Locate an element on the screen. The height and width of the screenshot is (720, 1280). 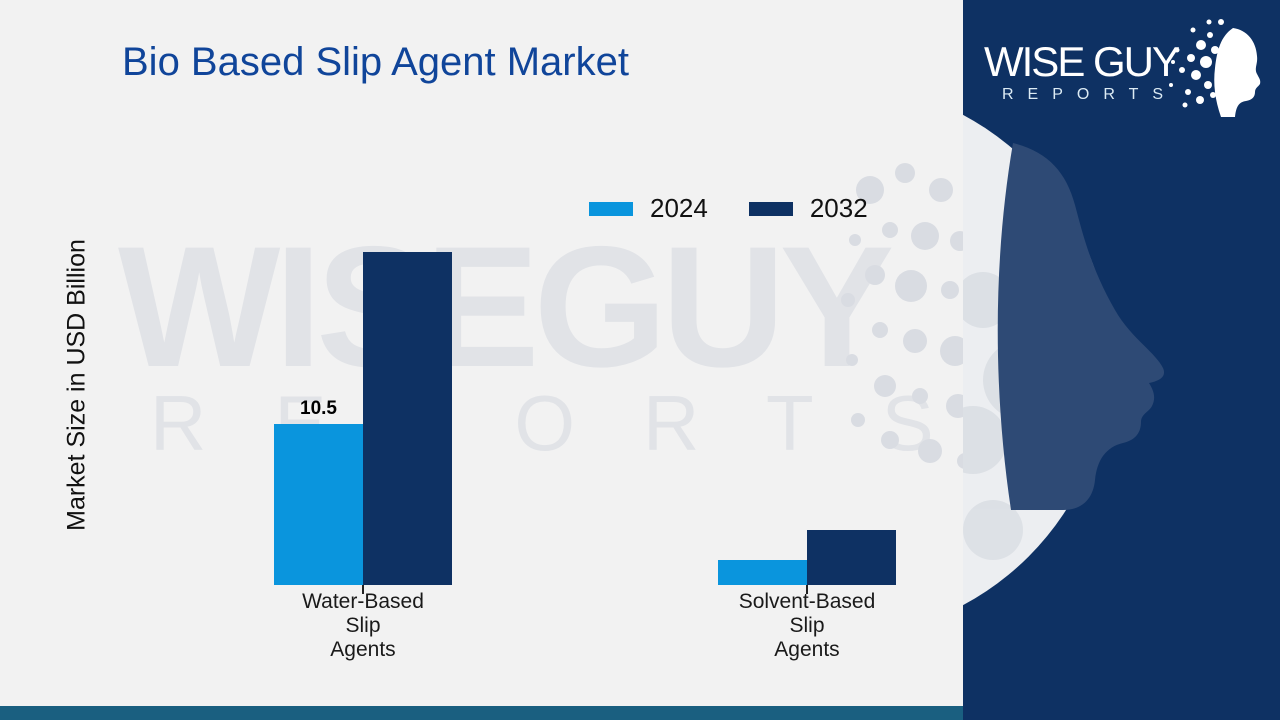
chart-legend: 2024 2032 is located at coordinates (728, 208).